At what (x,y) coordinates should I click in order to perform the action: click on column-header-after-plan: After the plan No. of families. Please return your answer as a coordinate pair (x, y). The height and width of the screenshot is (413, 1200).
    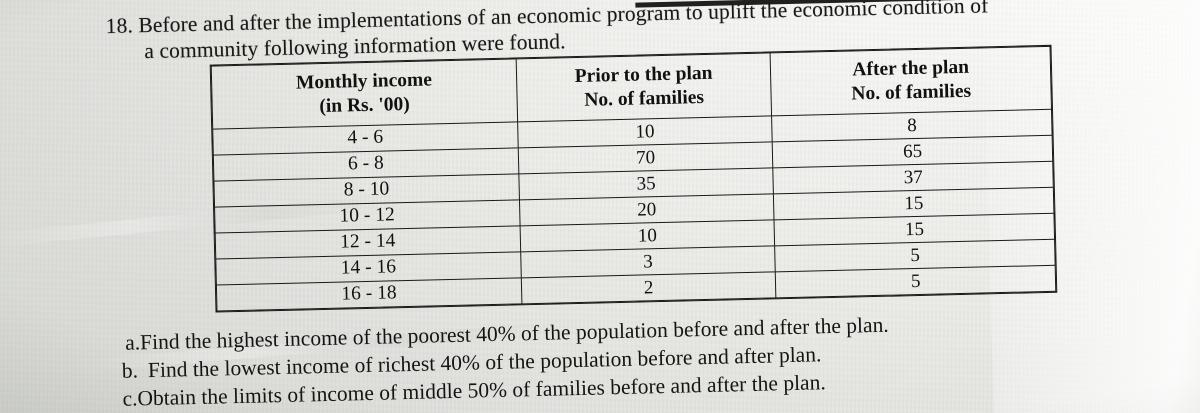
    Looking at the image, I should click on (911, 81).